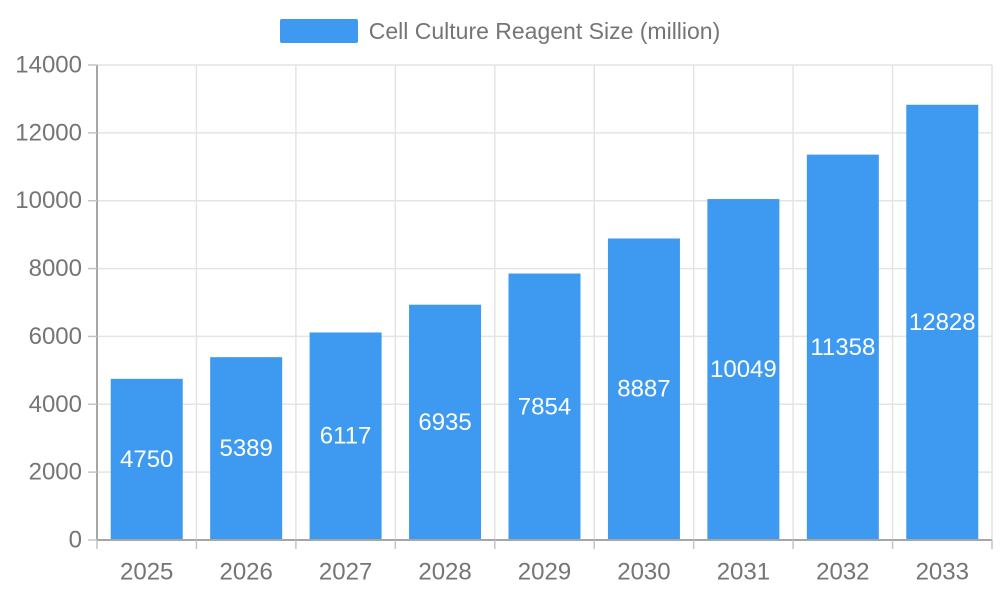  I want to click on y-tick-label: 12000, so click(48, 132).